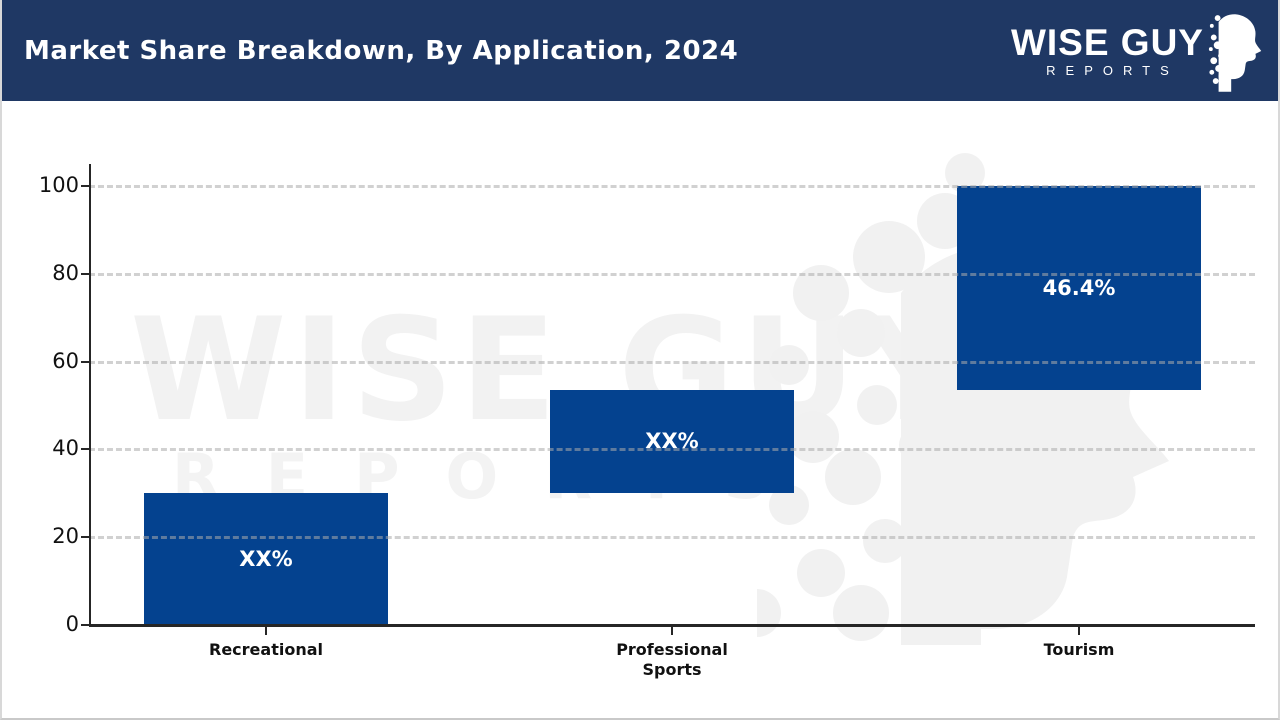 The width and height of the screenshot is (1280, 720). What do you see at coordinates (1235, 52) in the screenshot?
I see `dotted-face-profile-icon` at bounding box center [1235, 52].